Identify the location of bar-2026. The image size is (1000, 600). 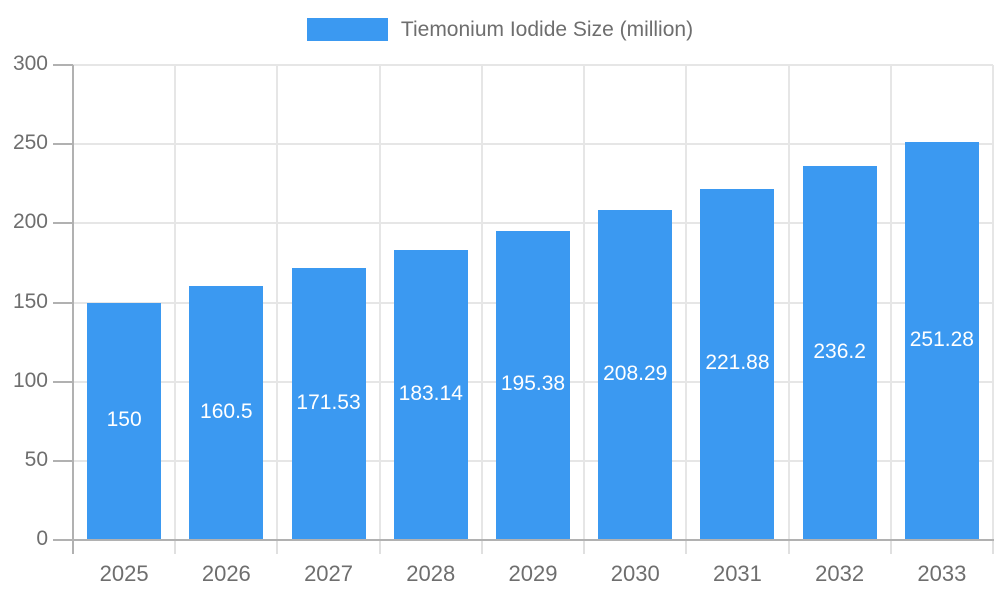
(226, 412).